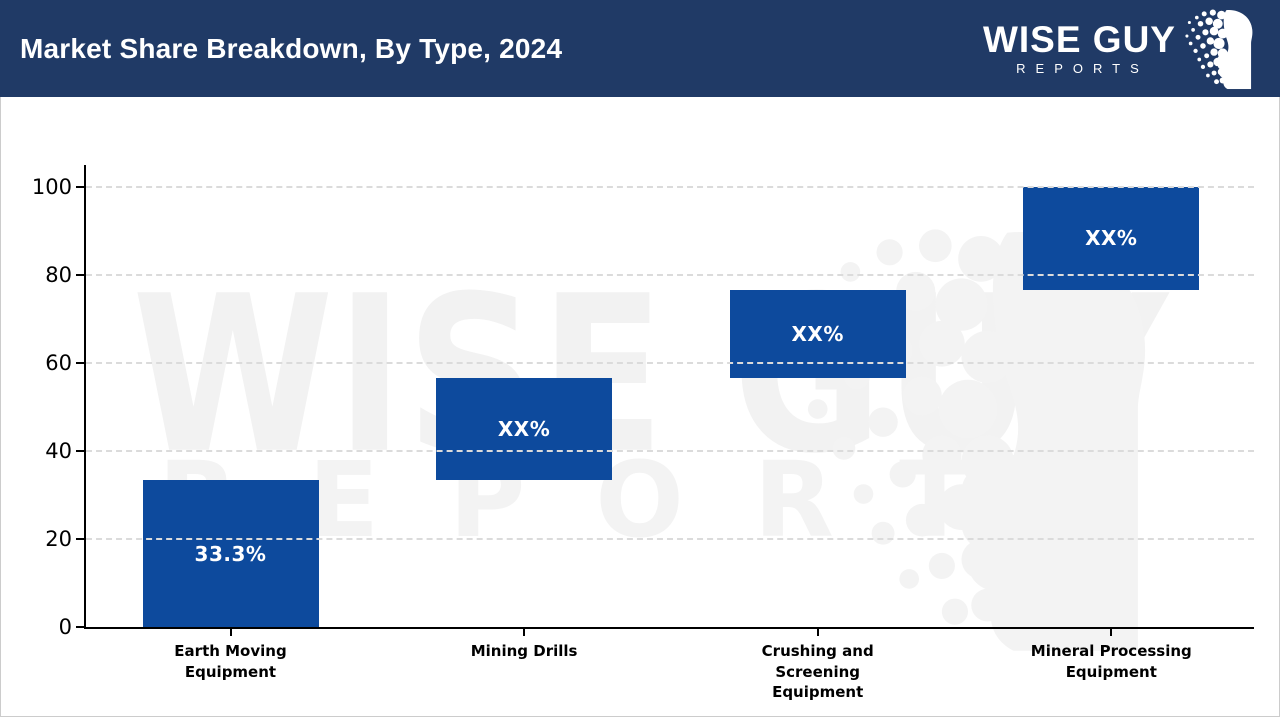 The image size is (1280, 720). What do you see at coordinates (524, 651) in the screenshot?
I see `x-category-label: Mining Drills` at bounding box center [524, 651].